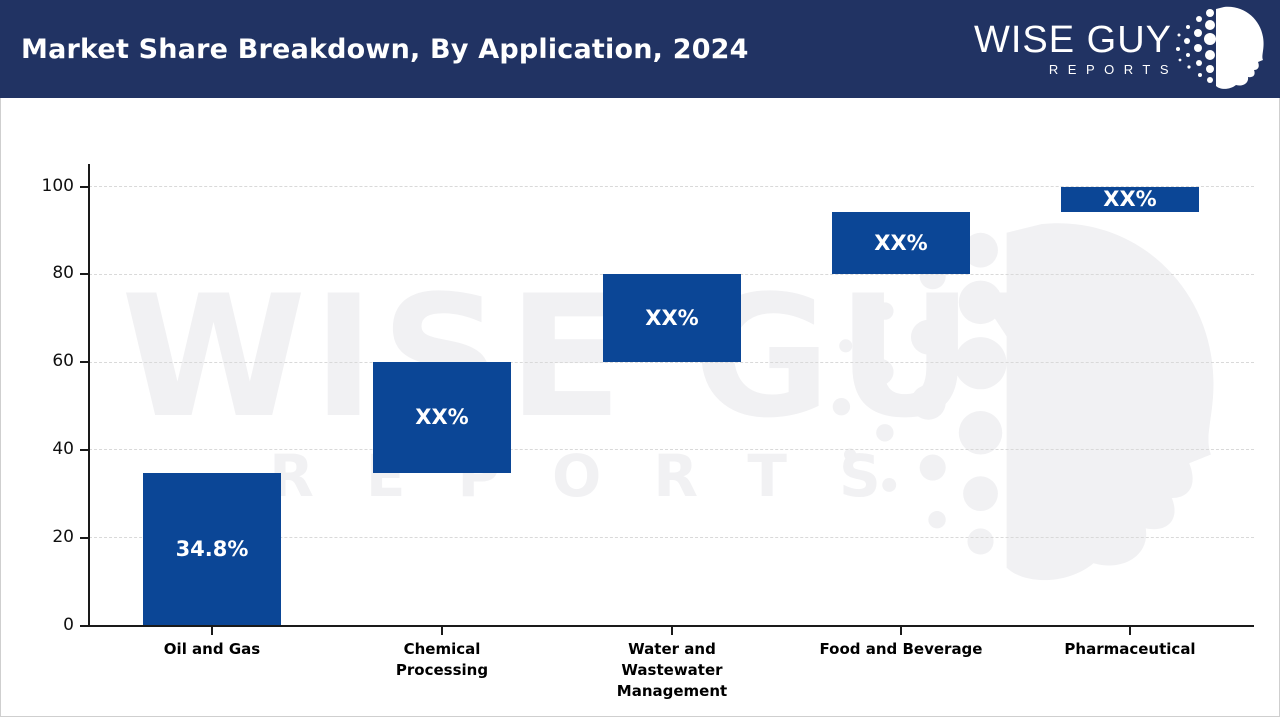 The image size is (1280, 720). What do you see at coordinates (63, 536) in the screenshot?
I see `y-tick-label-20: 20` at bounding box center [63, 536].